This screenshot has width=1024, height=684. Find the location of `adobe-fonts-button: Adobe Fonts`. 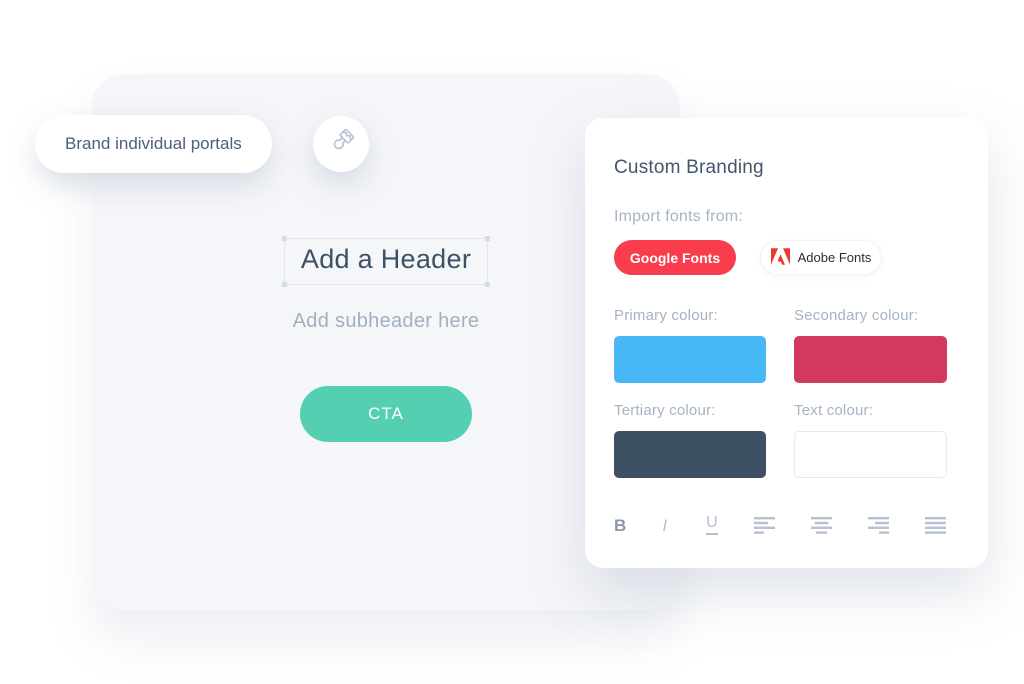

adobe-fonts-button: Adobe Fonts is located at coordinates (821, 257).